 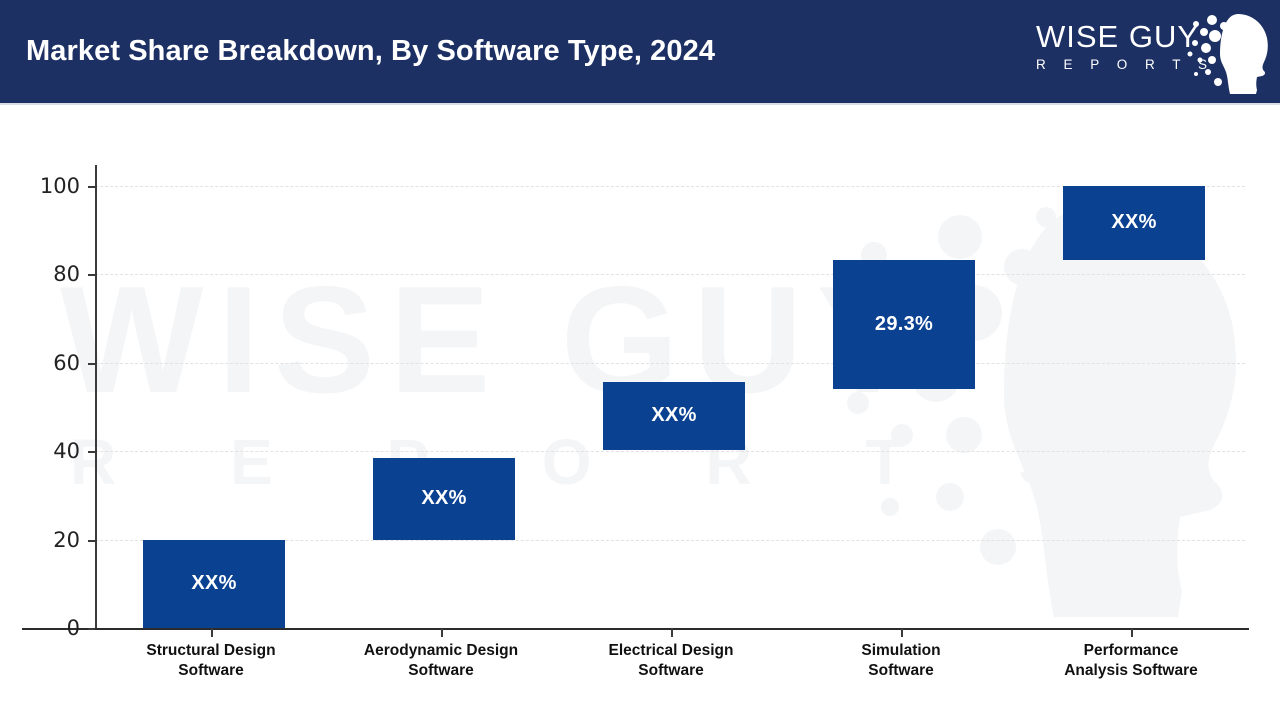 I want to click on y-tick-label-60: 60, so click(x=66, y=362).